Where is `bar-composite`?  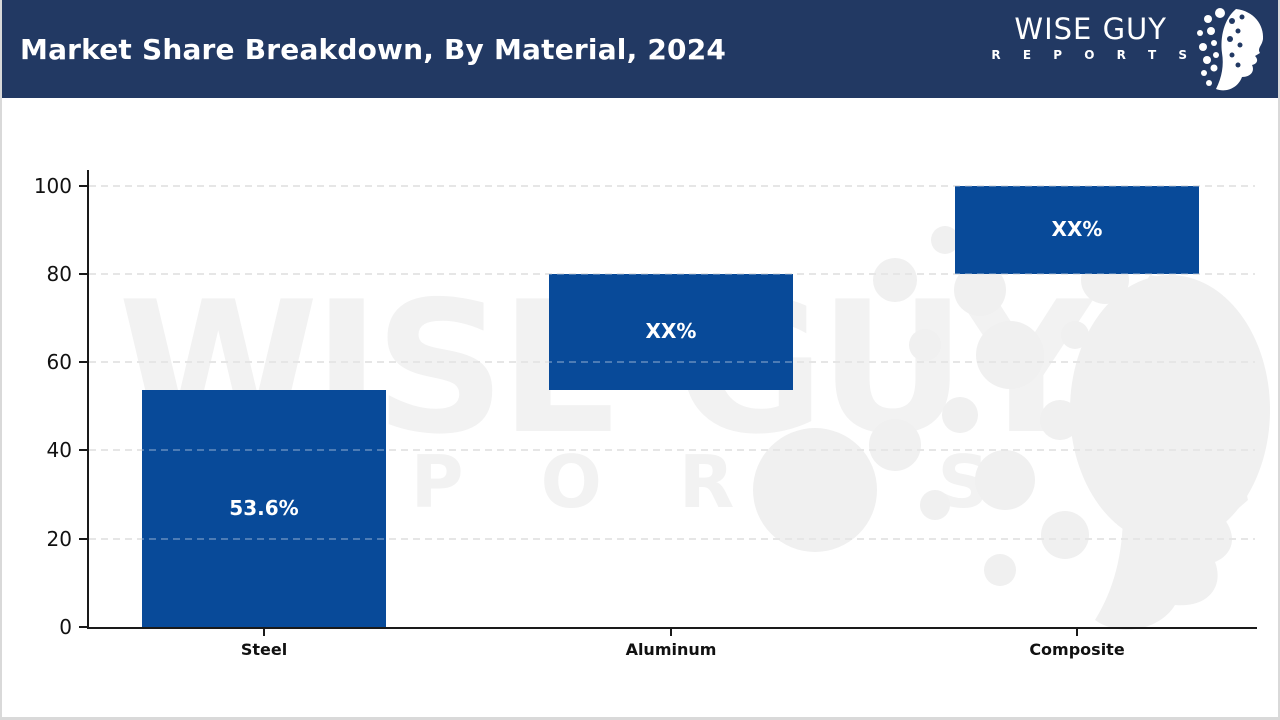 bar-composite is located at coordinates (1077, 229).